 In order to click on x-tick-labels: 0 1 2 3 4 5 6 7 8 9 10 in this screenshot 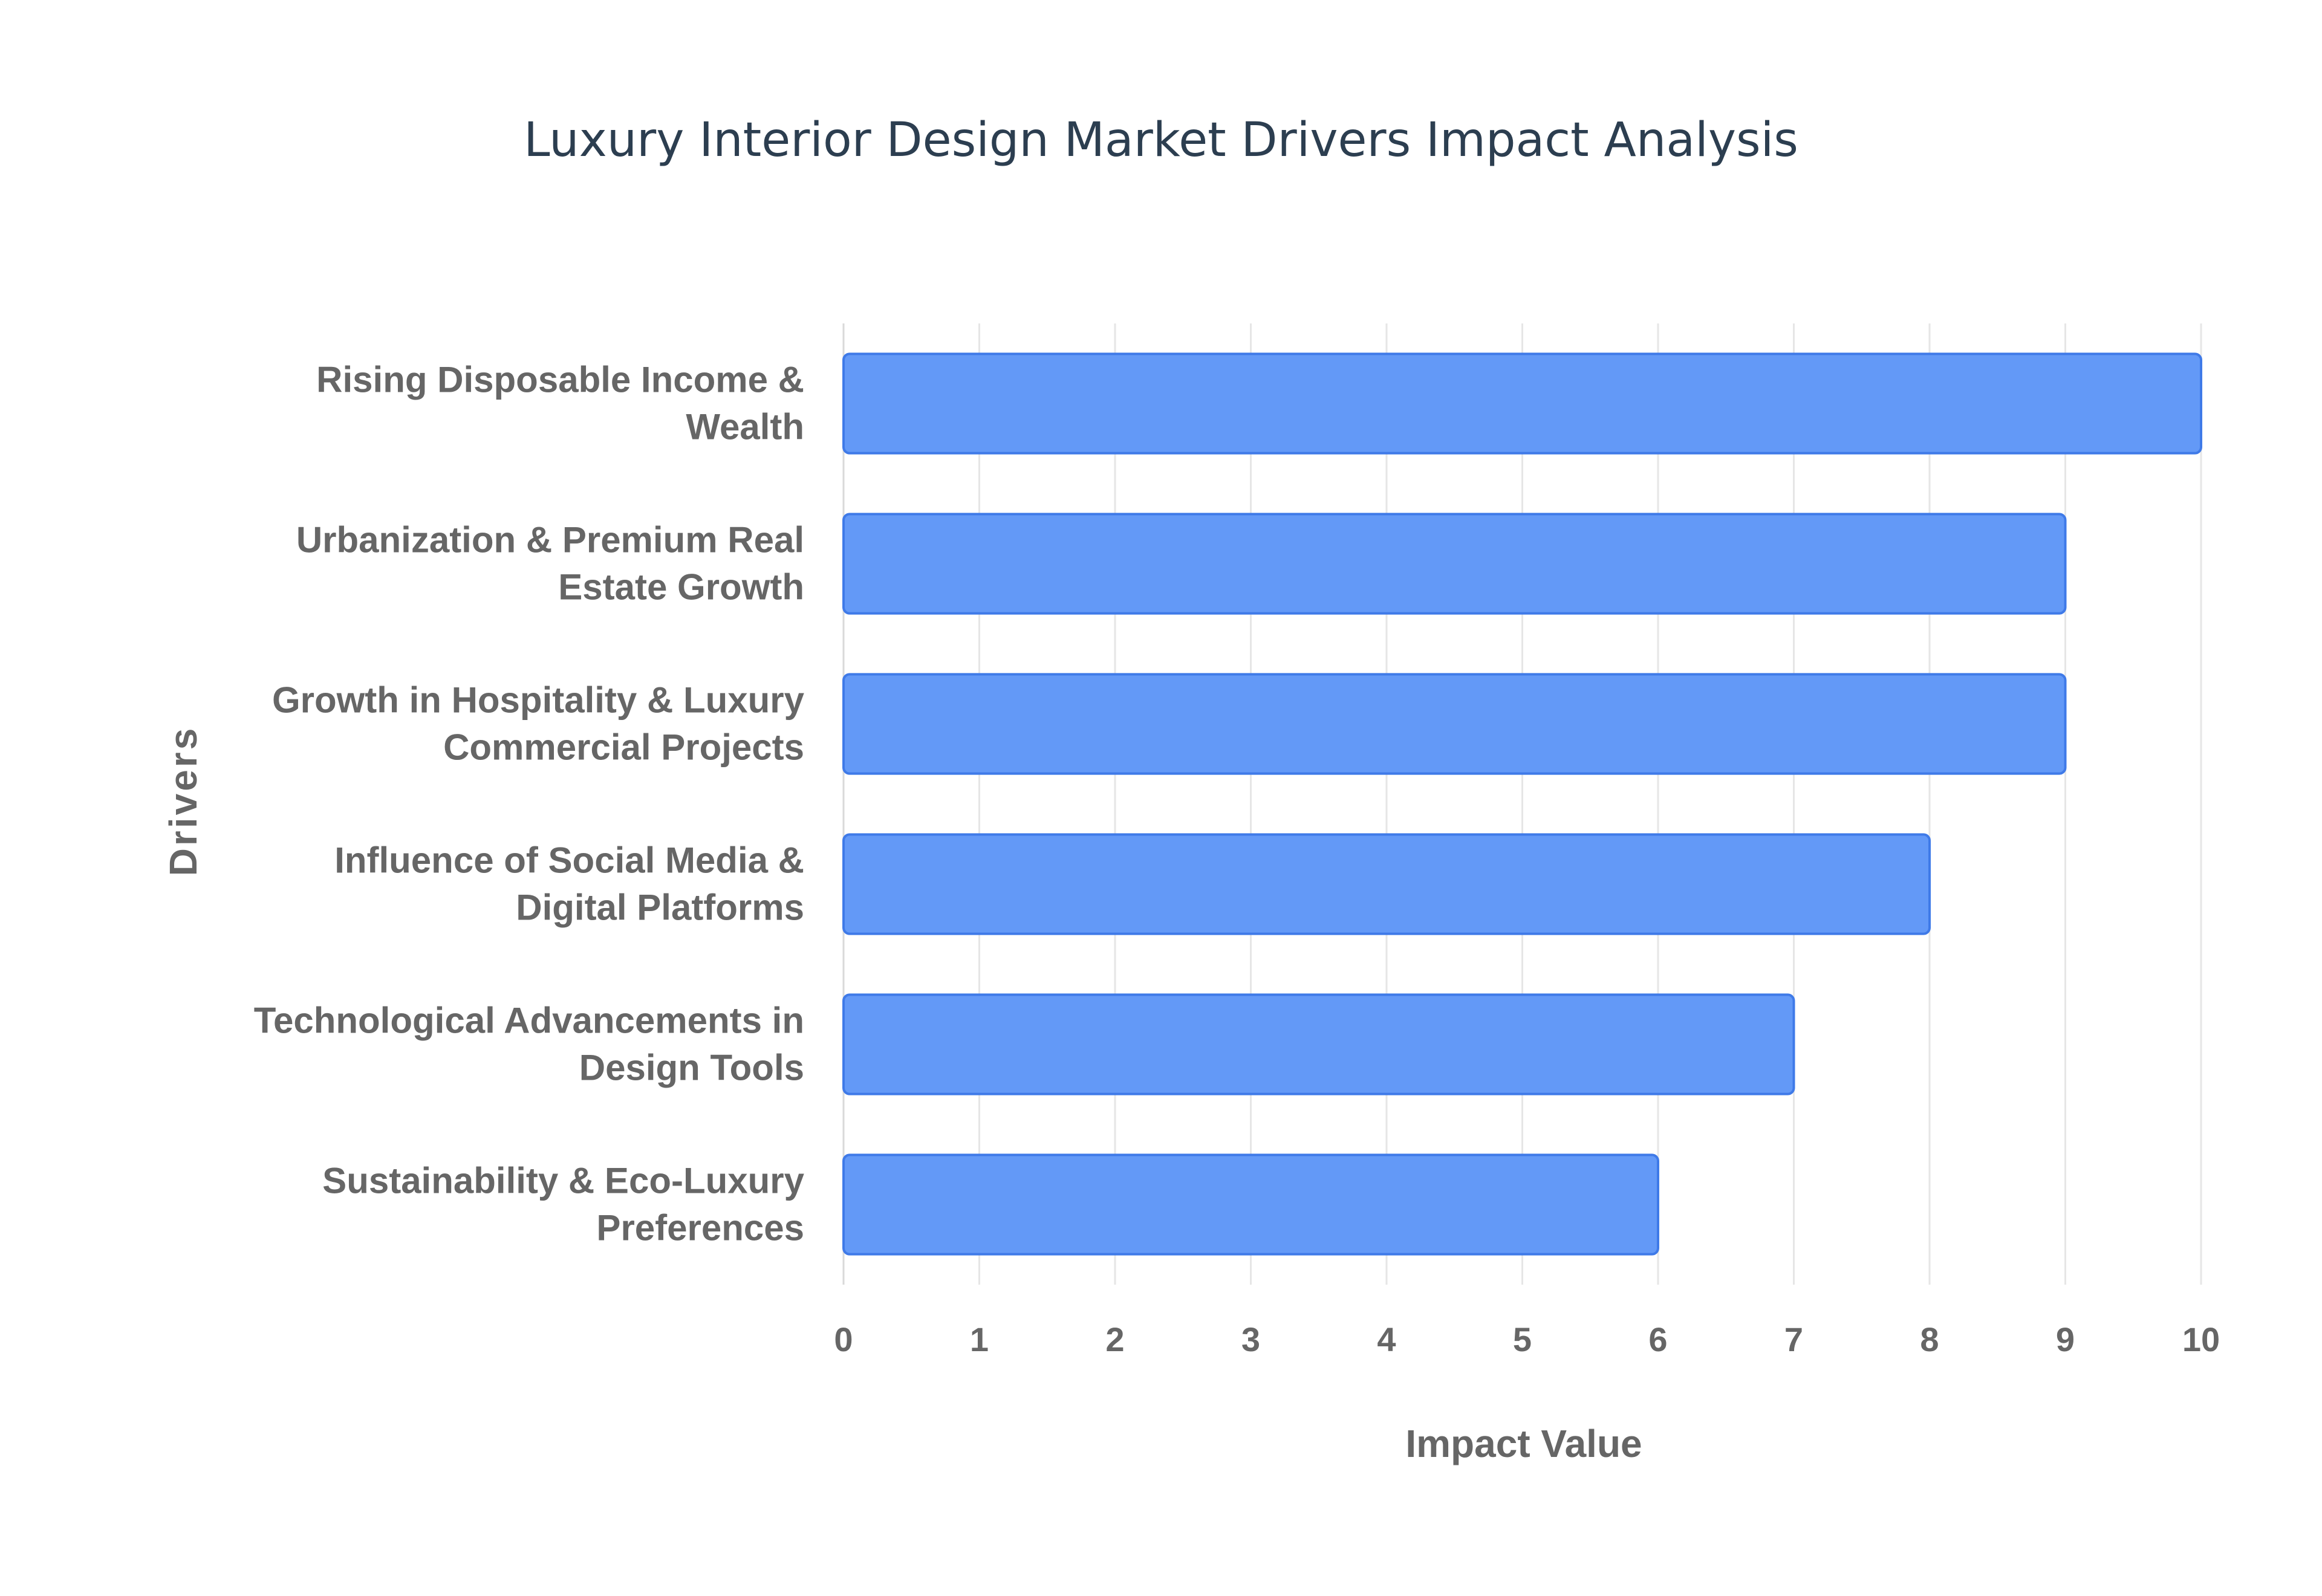, I will do `click(1527, 1339)`.